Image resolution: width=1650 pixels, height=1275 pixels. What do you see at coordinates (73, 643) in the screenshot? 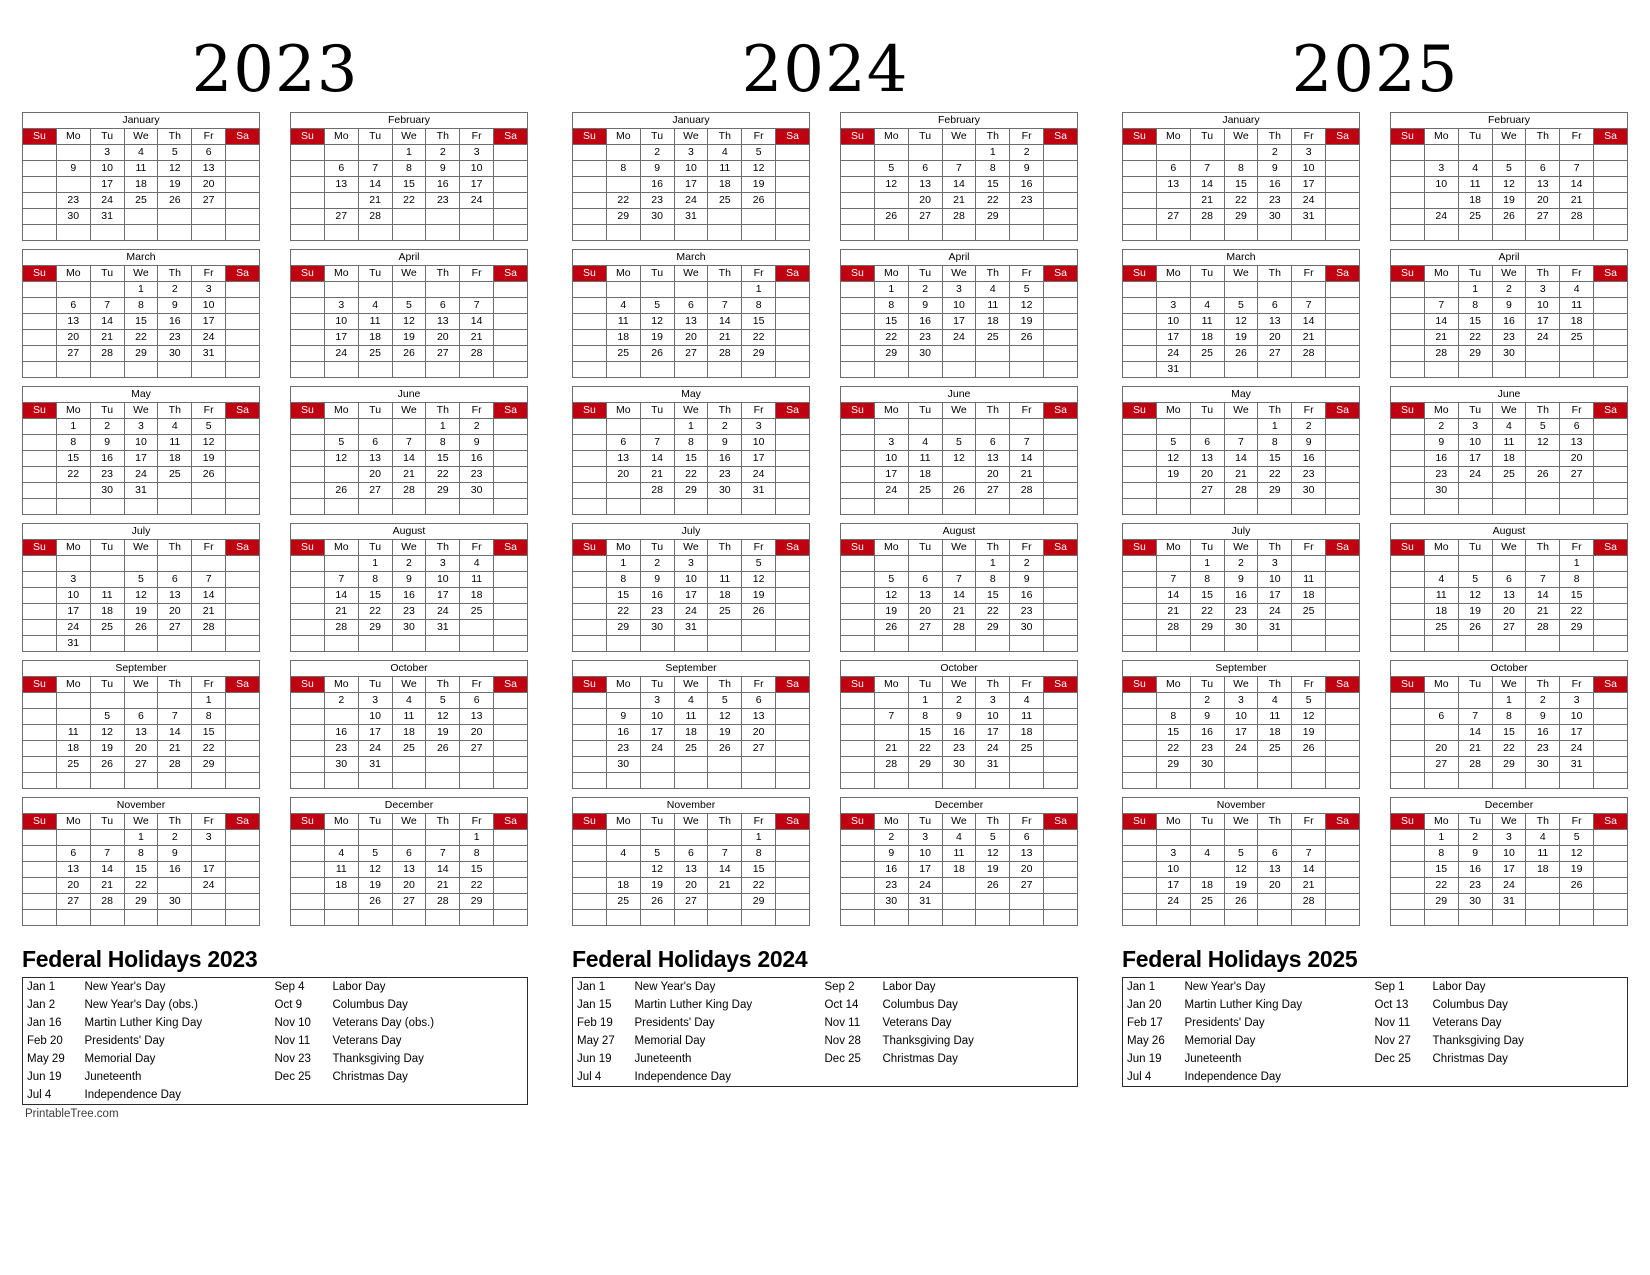
I see `day-cell: 31` at bounding box center [73, 643].